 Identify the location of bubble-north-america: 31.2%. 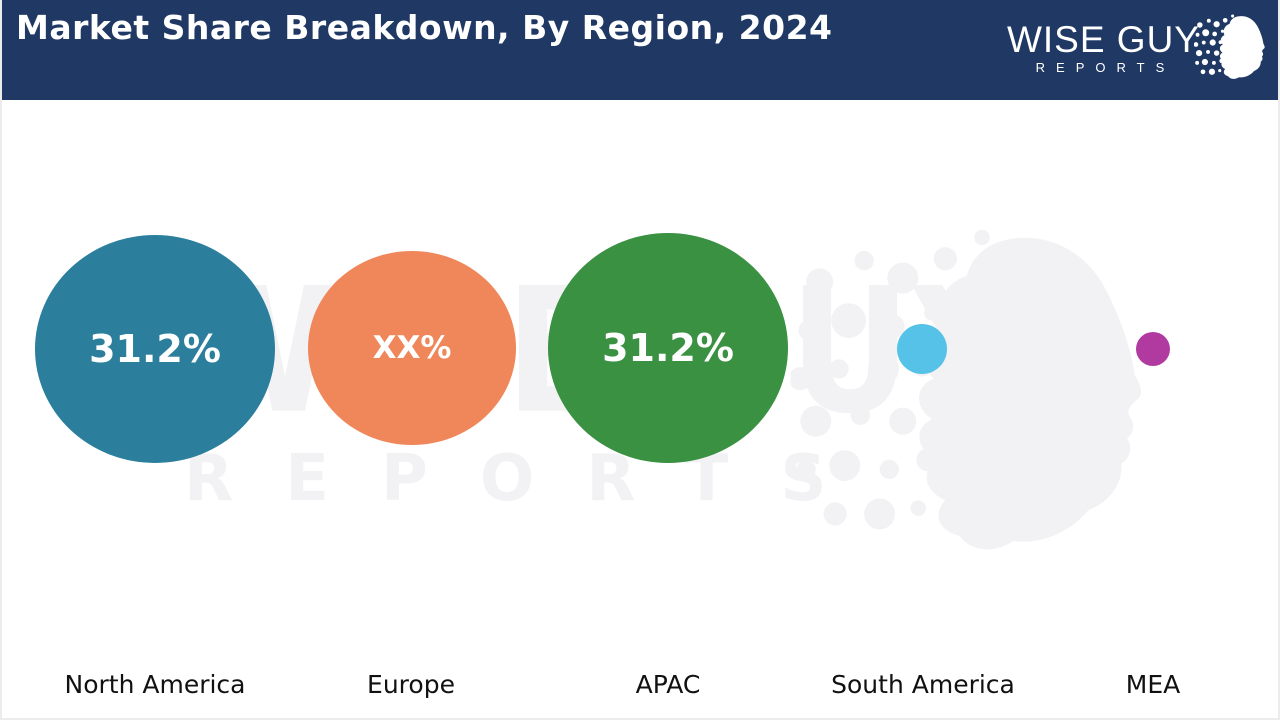
(155, 349).